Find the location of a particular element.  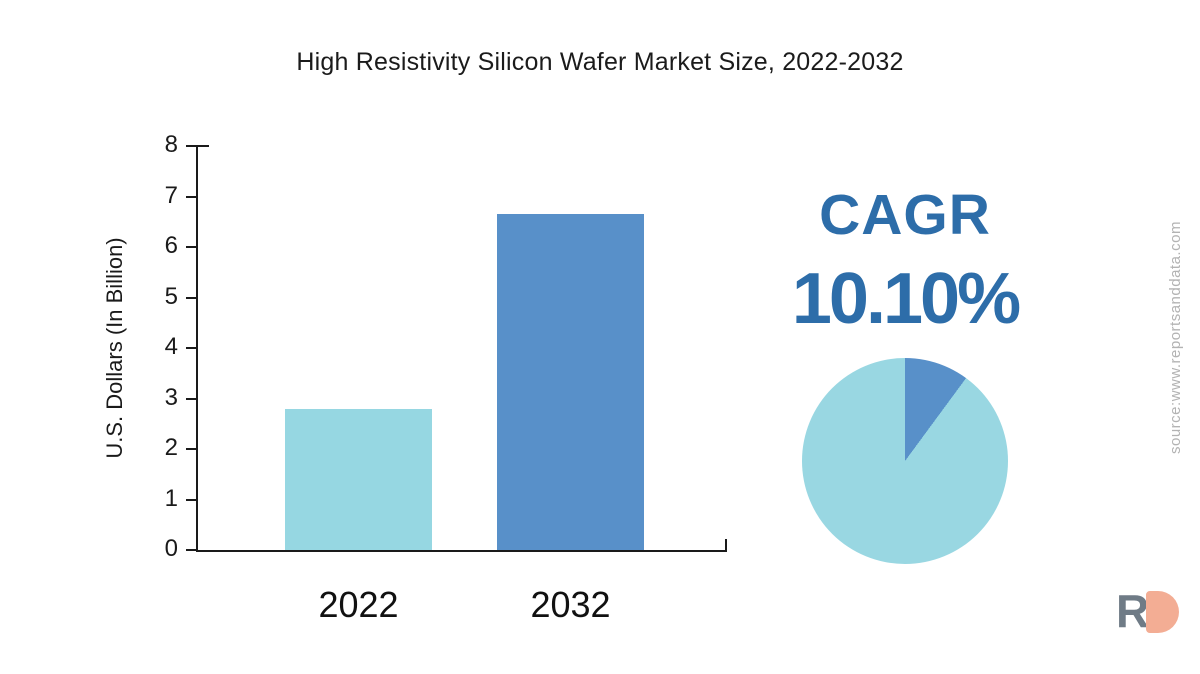

y-tick-label: 6 is located at coordinates (171, 245).